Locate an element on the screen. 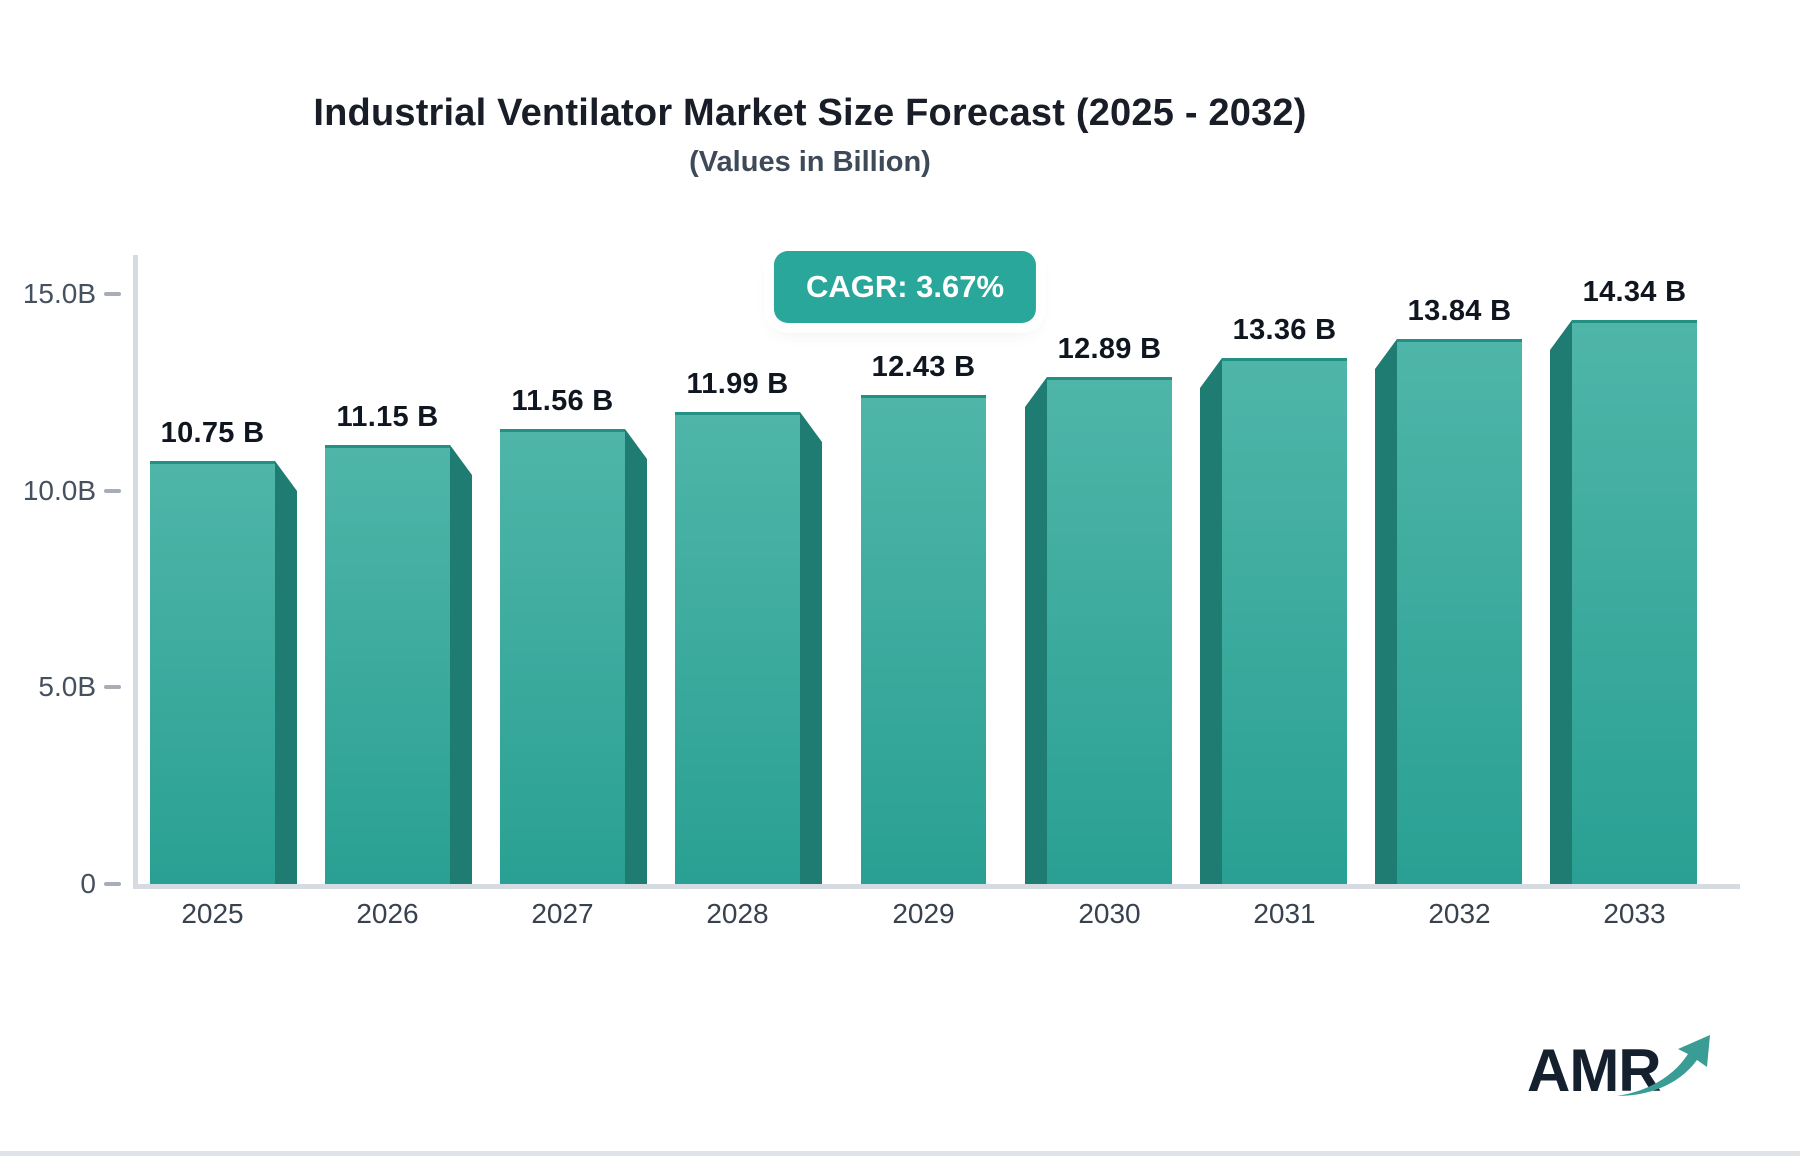  bar-value-label-2029: 12.43 B is located at coordinates (923, 367).